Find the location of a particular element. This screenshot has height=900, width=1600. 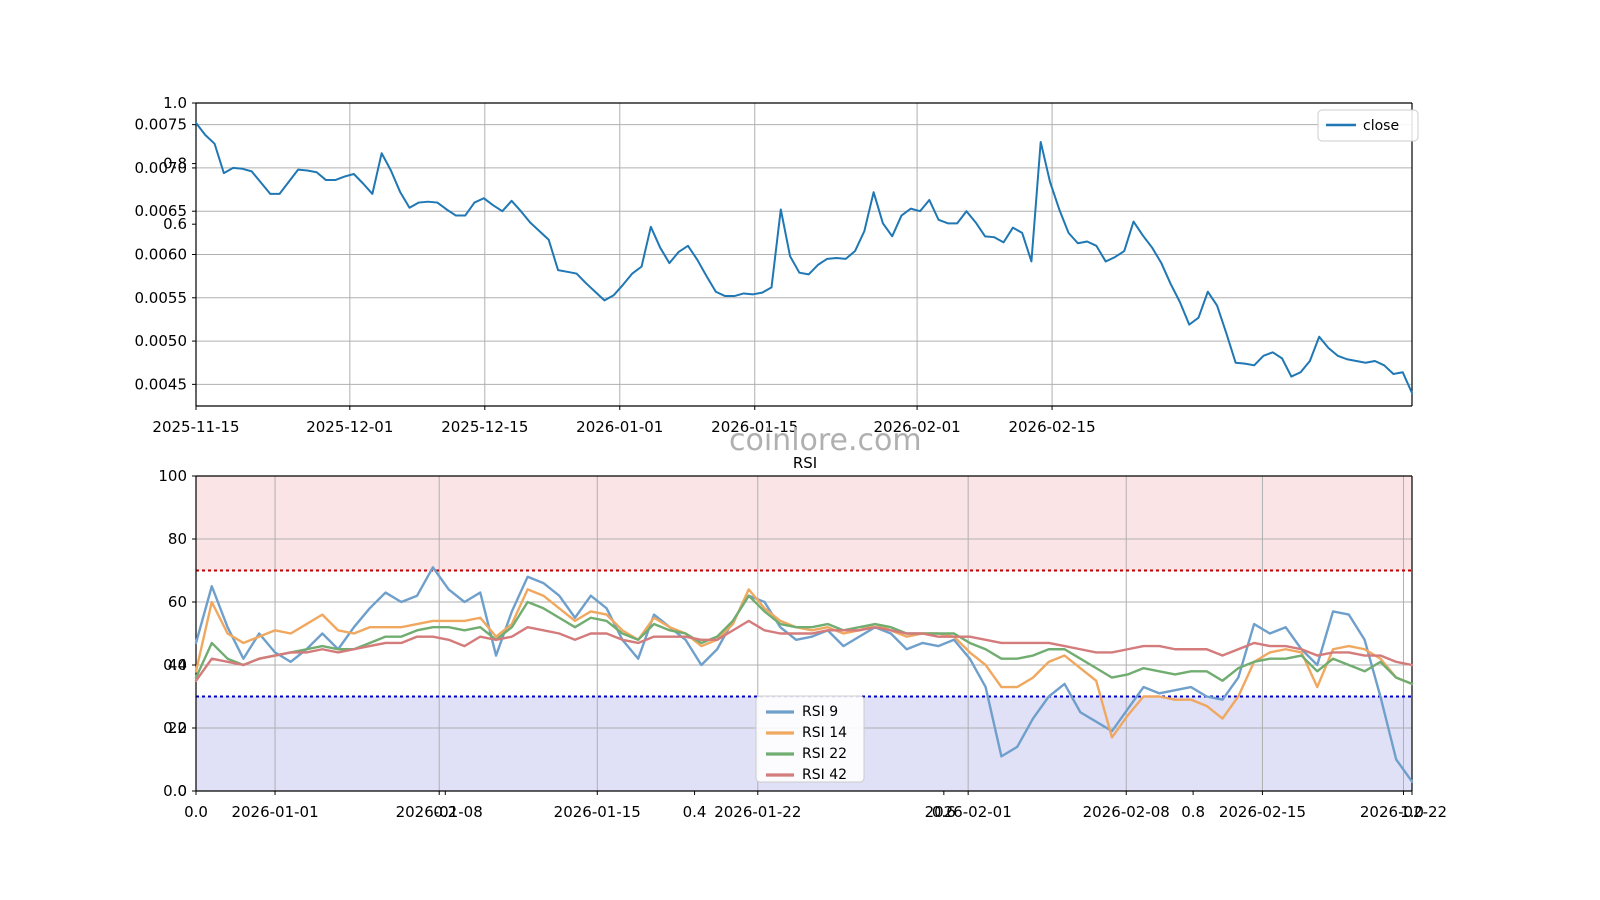

price-y-tick-label-secondary: 1.0 is located at coordinates (175, 103).